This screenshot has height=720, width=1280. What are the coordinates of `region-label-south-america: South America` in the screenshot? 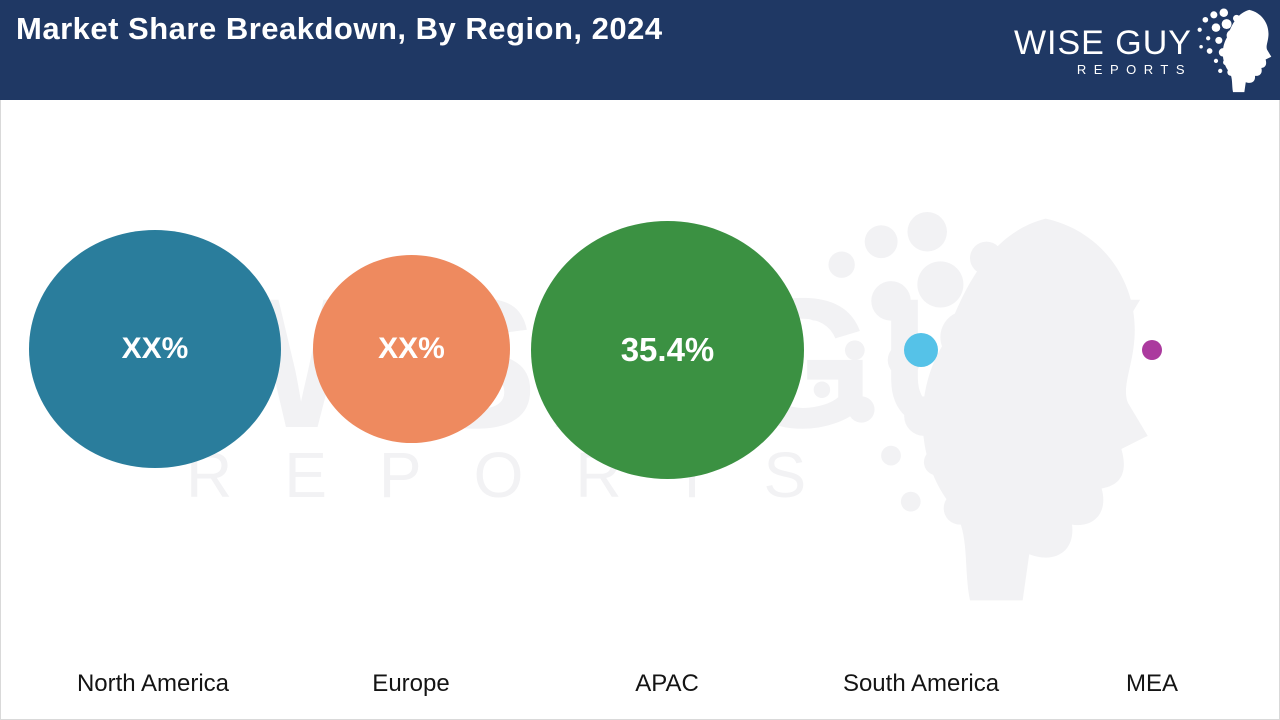 It's located at (921, 683).